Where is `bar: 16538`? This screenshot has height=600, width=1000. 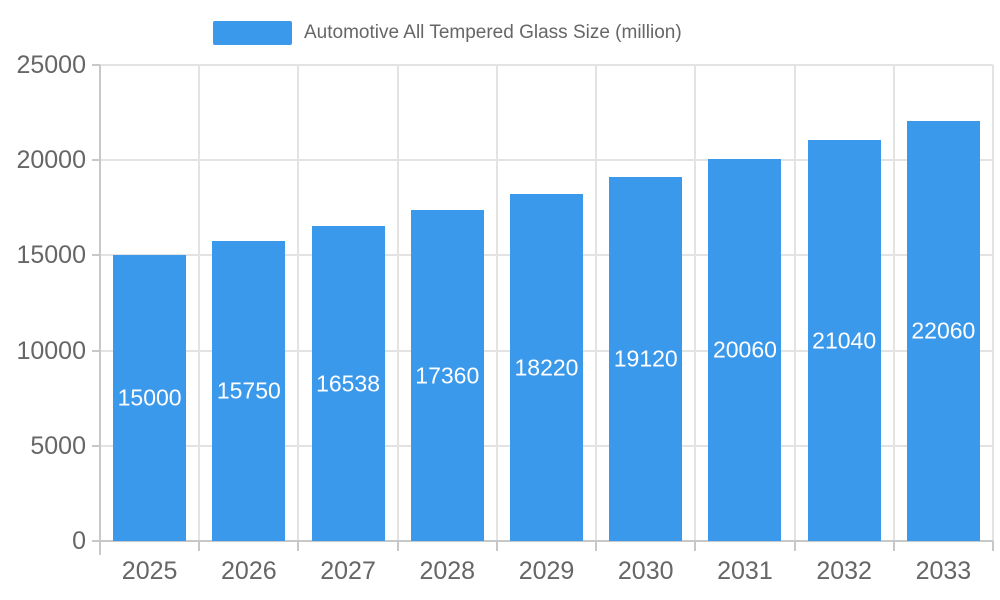 bar: 16538 is located at coordinates (348, 383).